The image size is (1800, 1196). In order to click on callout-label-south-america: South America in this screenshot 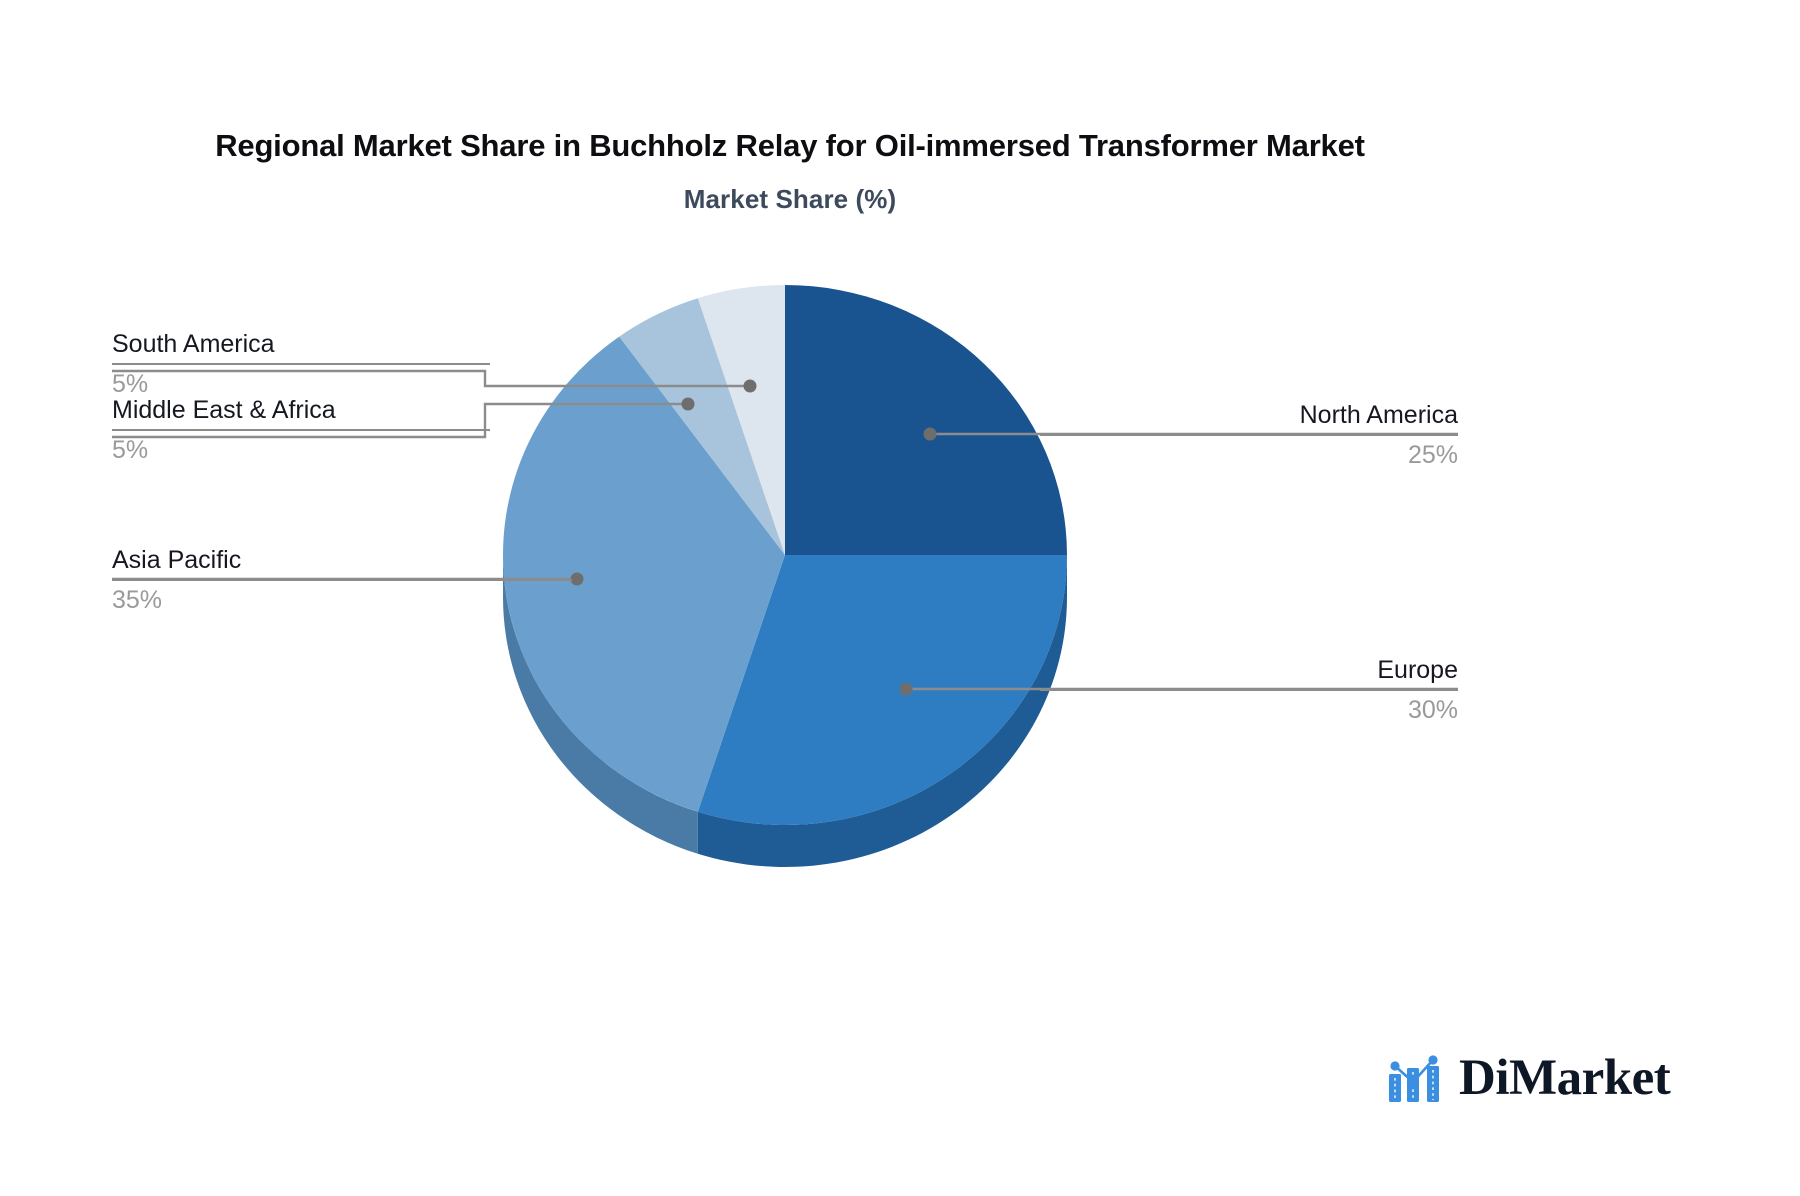, I will do `click(193, 344)`.